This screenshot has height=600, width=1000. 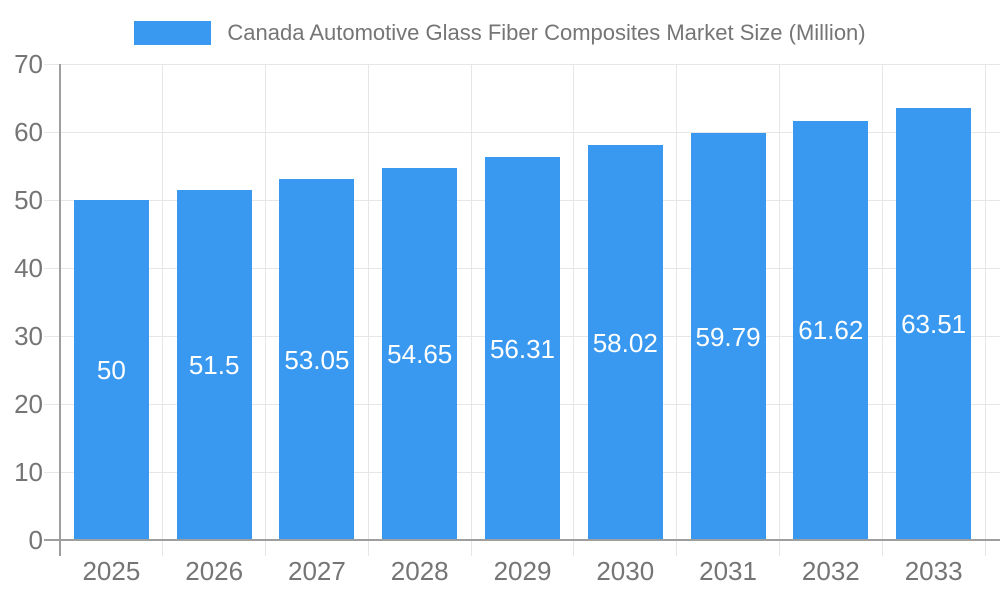 I want to click on y-tick-label: 70, so click(x=28, y=64).